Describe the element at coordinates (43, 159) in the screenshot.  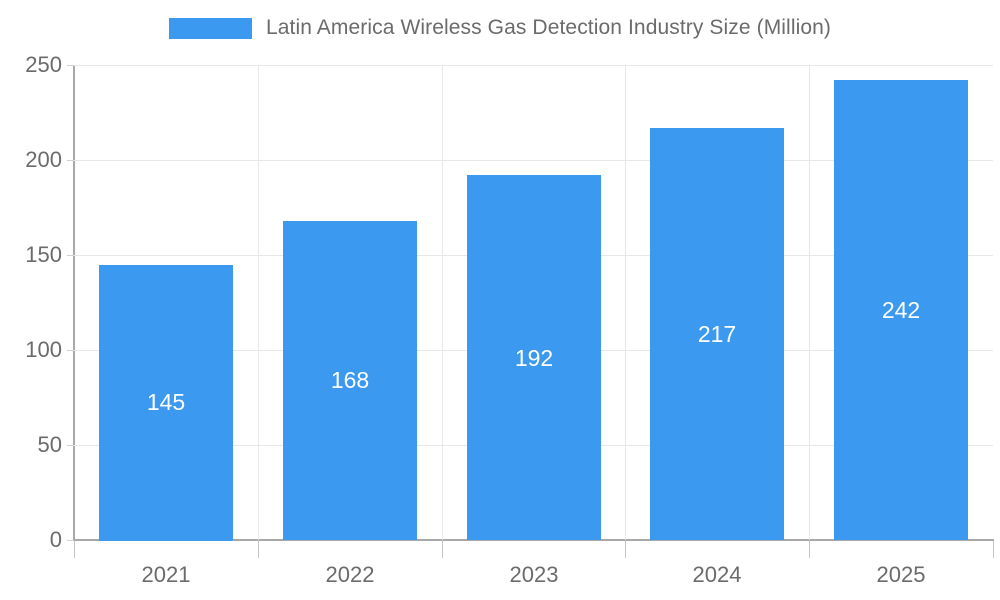
I see `y-axis-tick-label: 200` at that location.